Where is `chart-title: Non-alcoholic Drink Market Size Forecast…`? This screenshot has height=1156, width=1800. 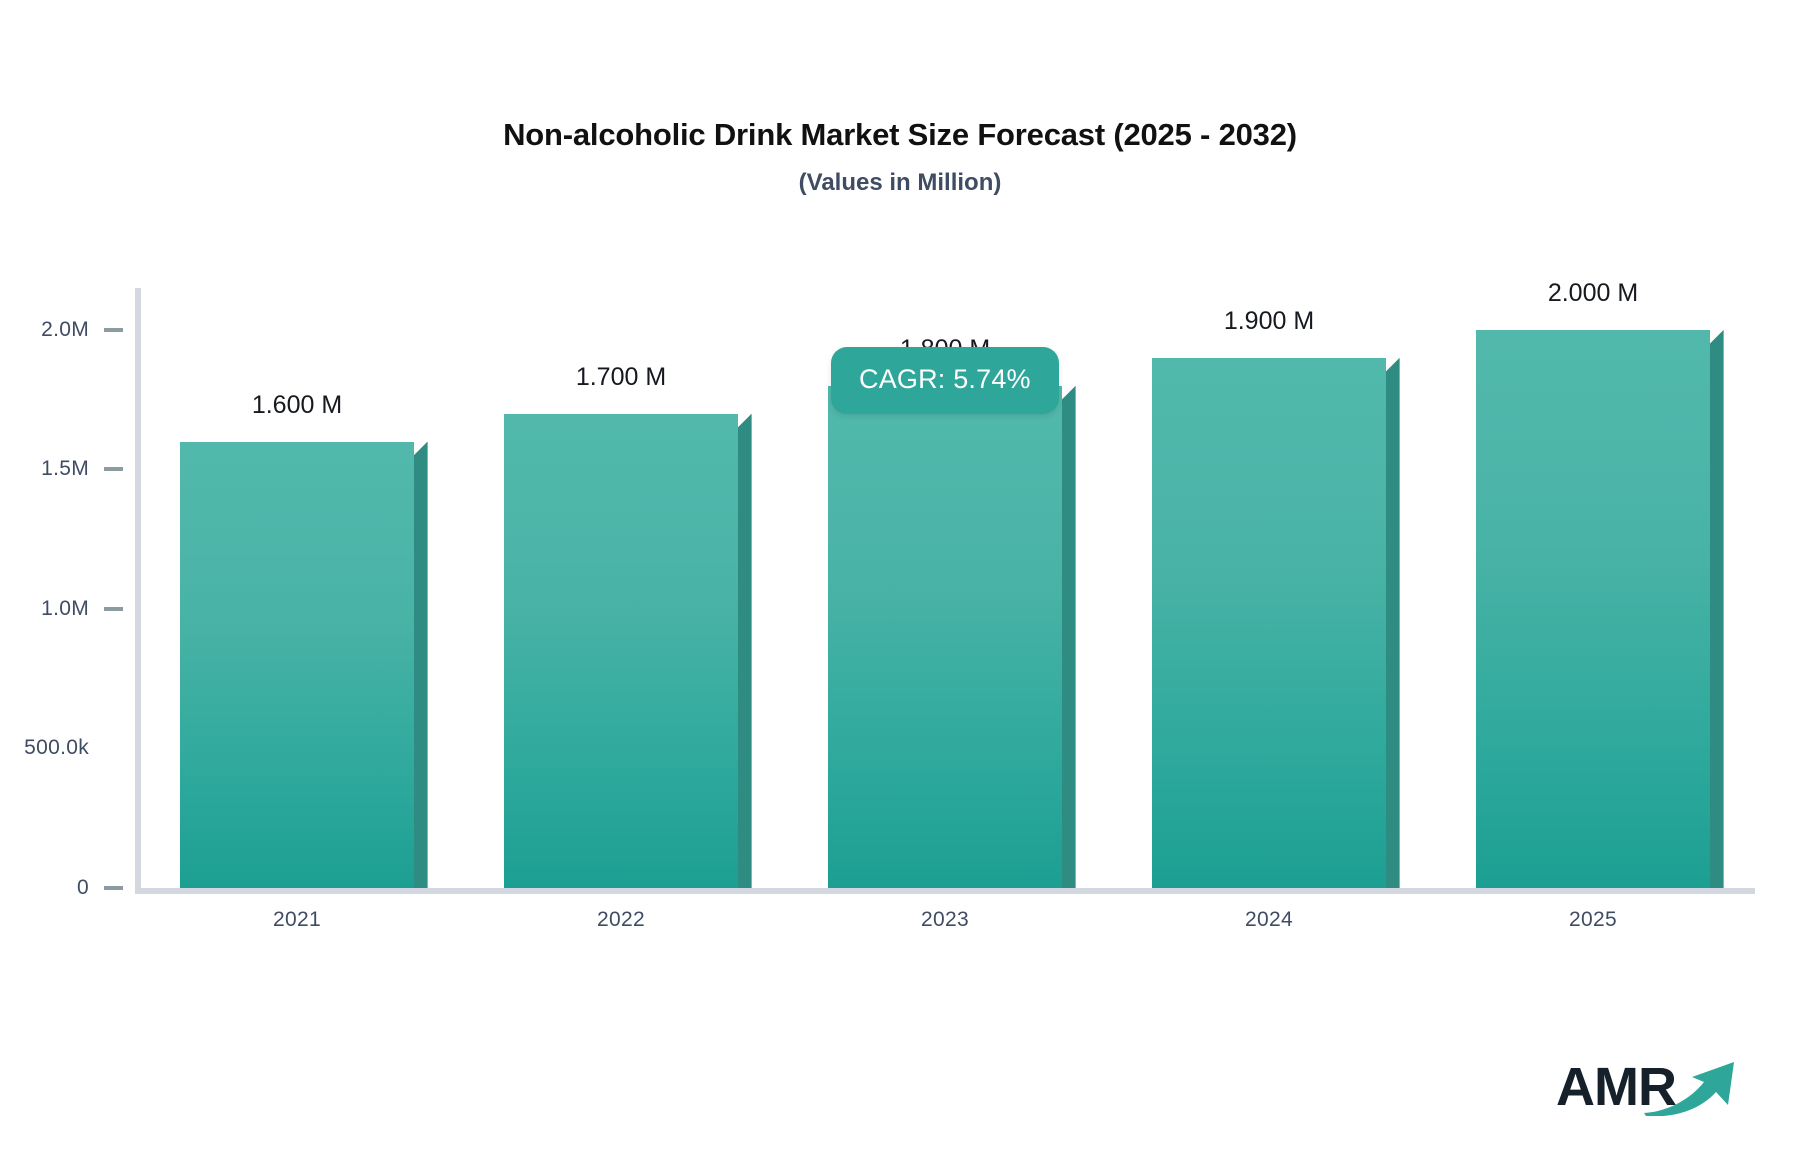
chart-title: Non-alcoholic Drink Market Size Forecast… is located at coordinates (900, 134).